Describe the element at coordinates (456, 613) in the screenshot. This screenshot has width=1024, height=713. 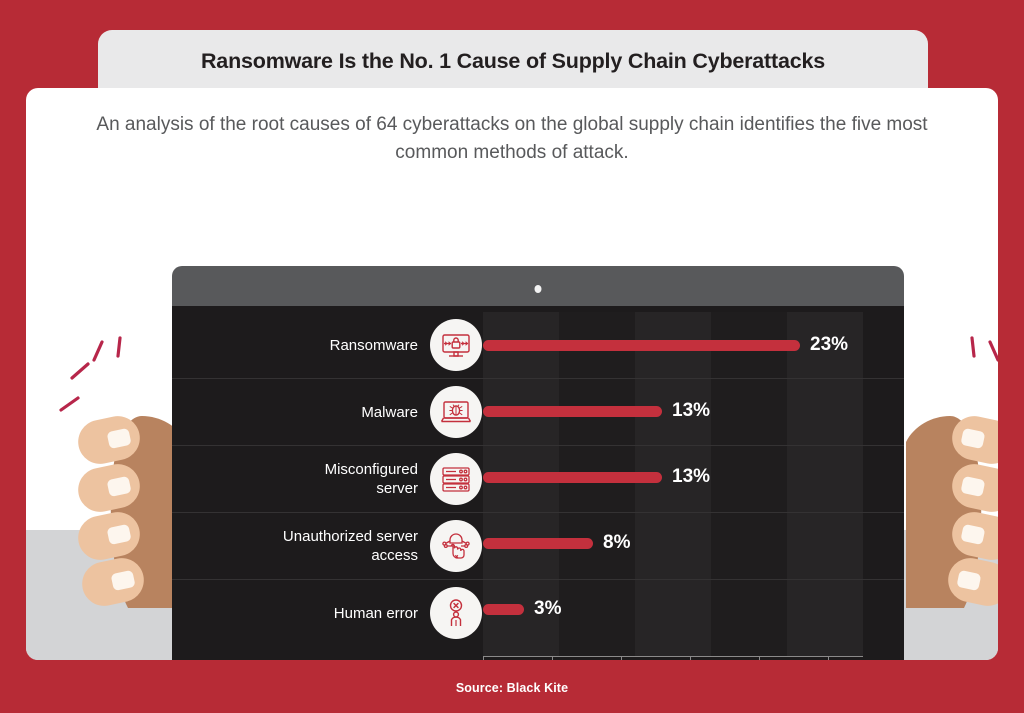
I see `person-error-icon` at that location.